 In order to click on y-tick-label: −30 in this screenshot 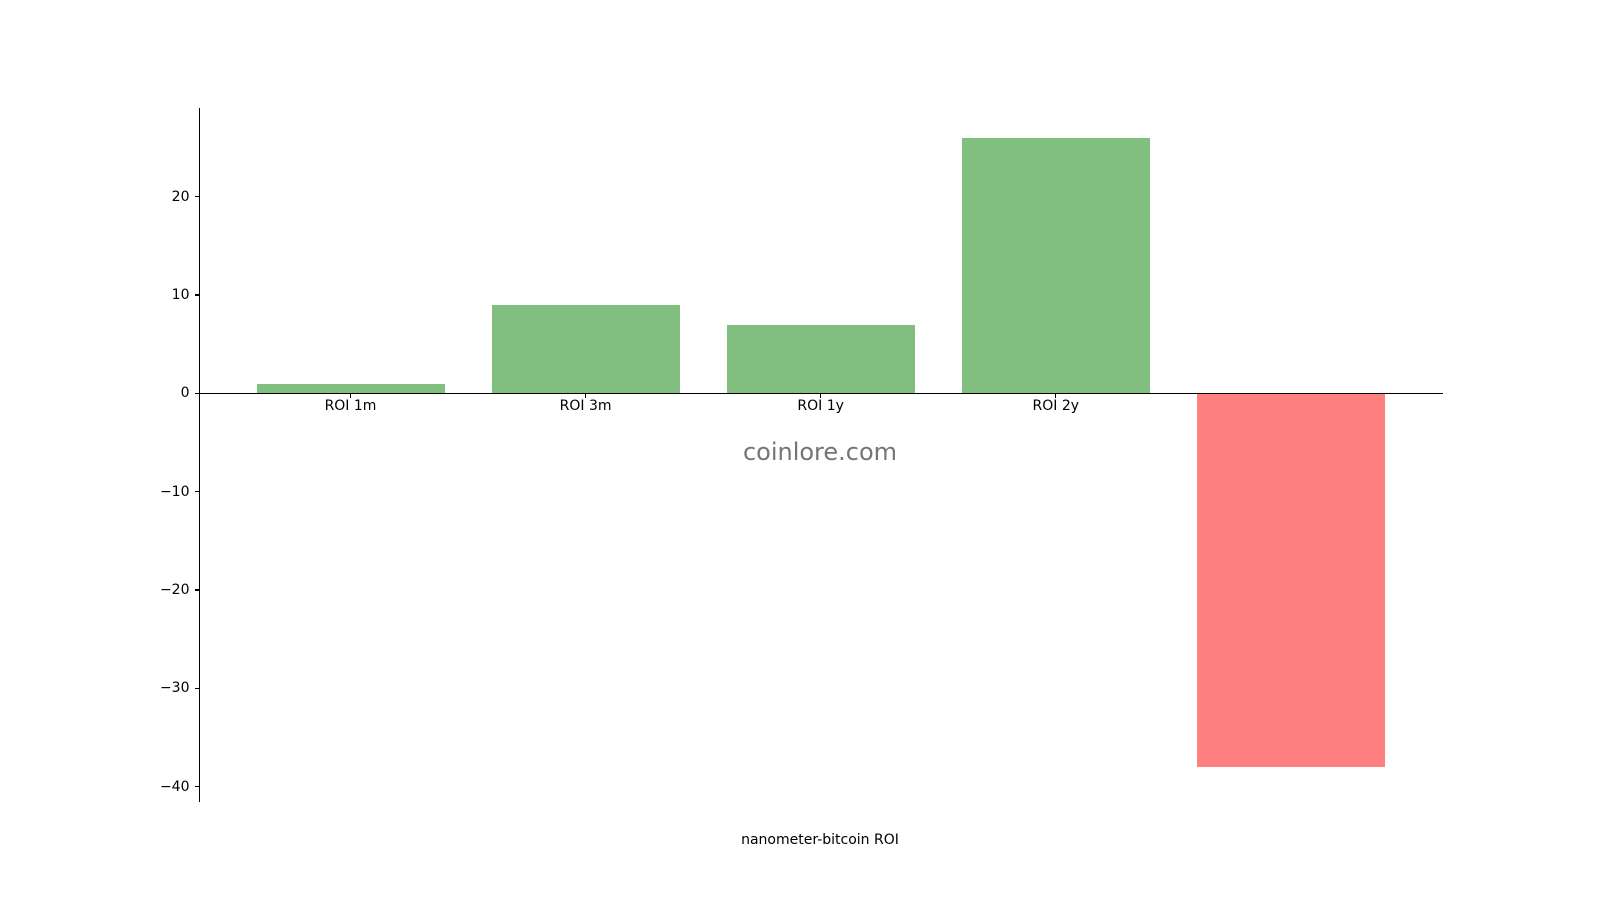, I will do `click(174, 688)`.